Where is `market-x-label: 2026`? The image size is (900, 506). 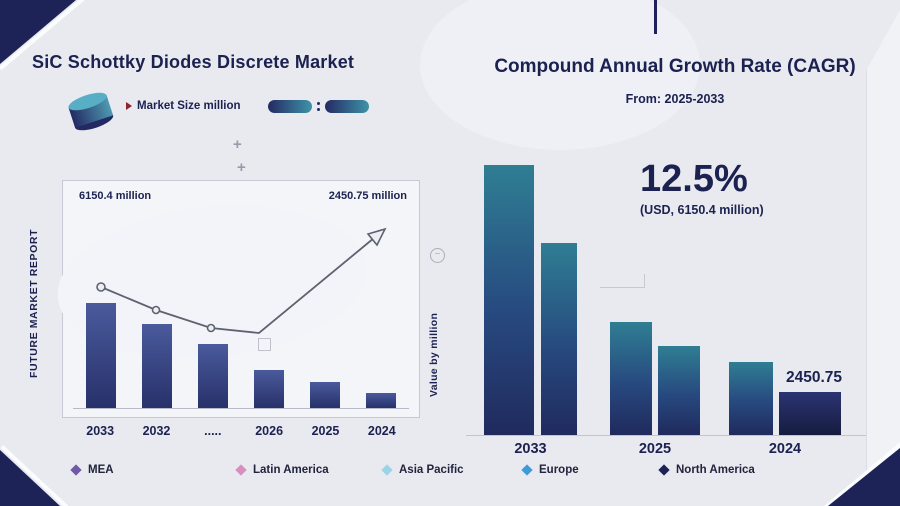 market-x-label: 2026 is located at coordinates (269, 431).